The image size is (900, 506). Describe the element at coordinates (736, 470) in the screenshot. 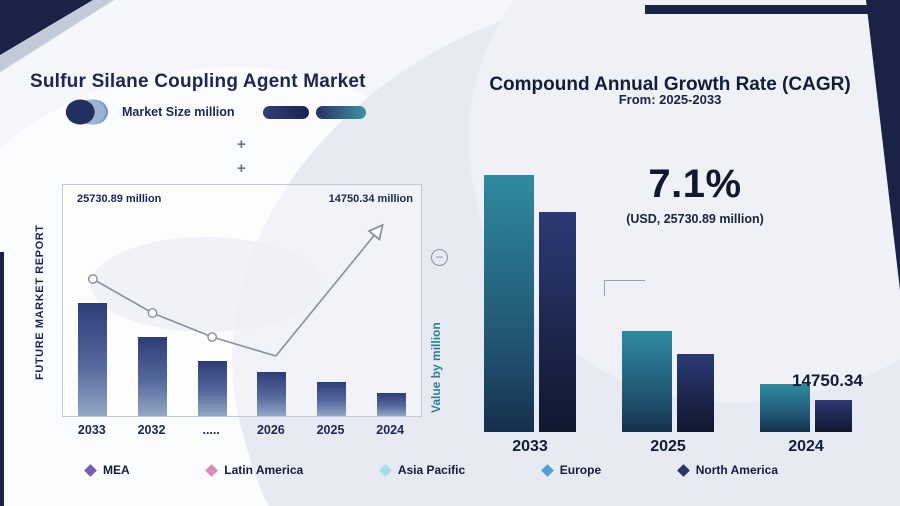

I see `legend-label: North America` at that location.